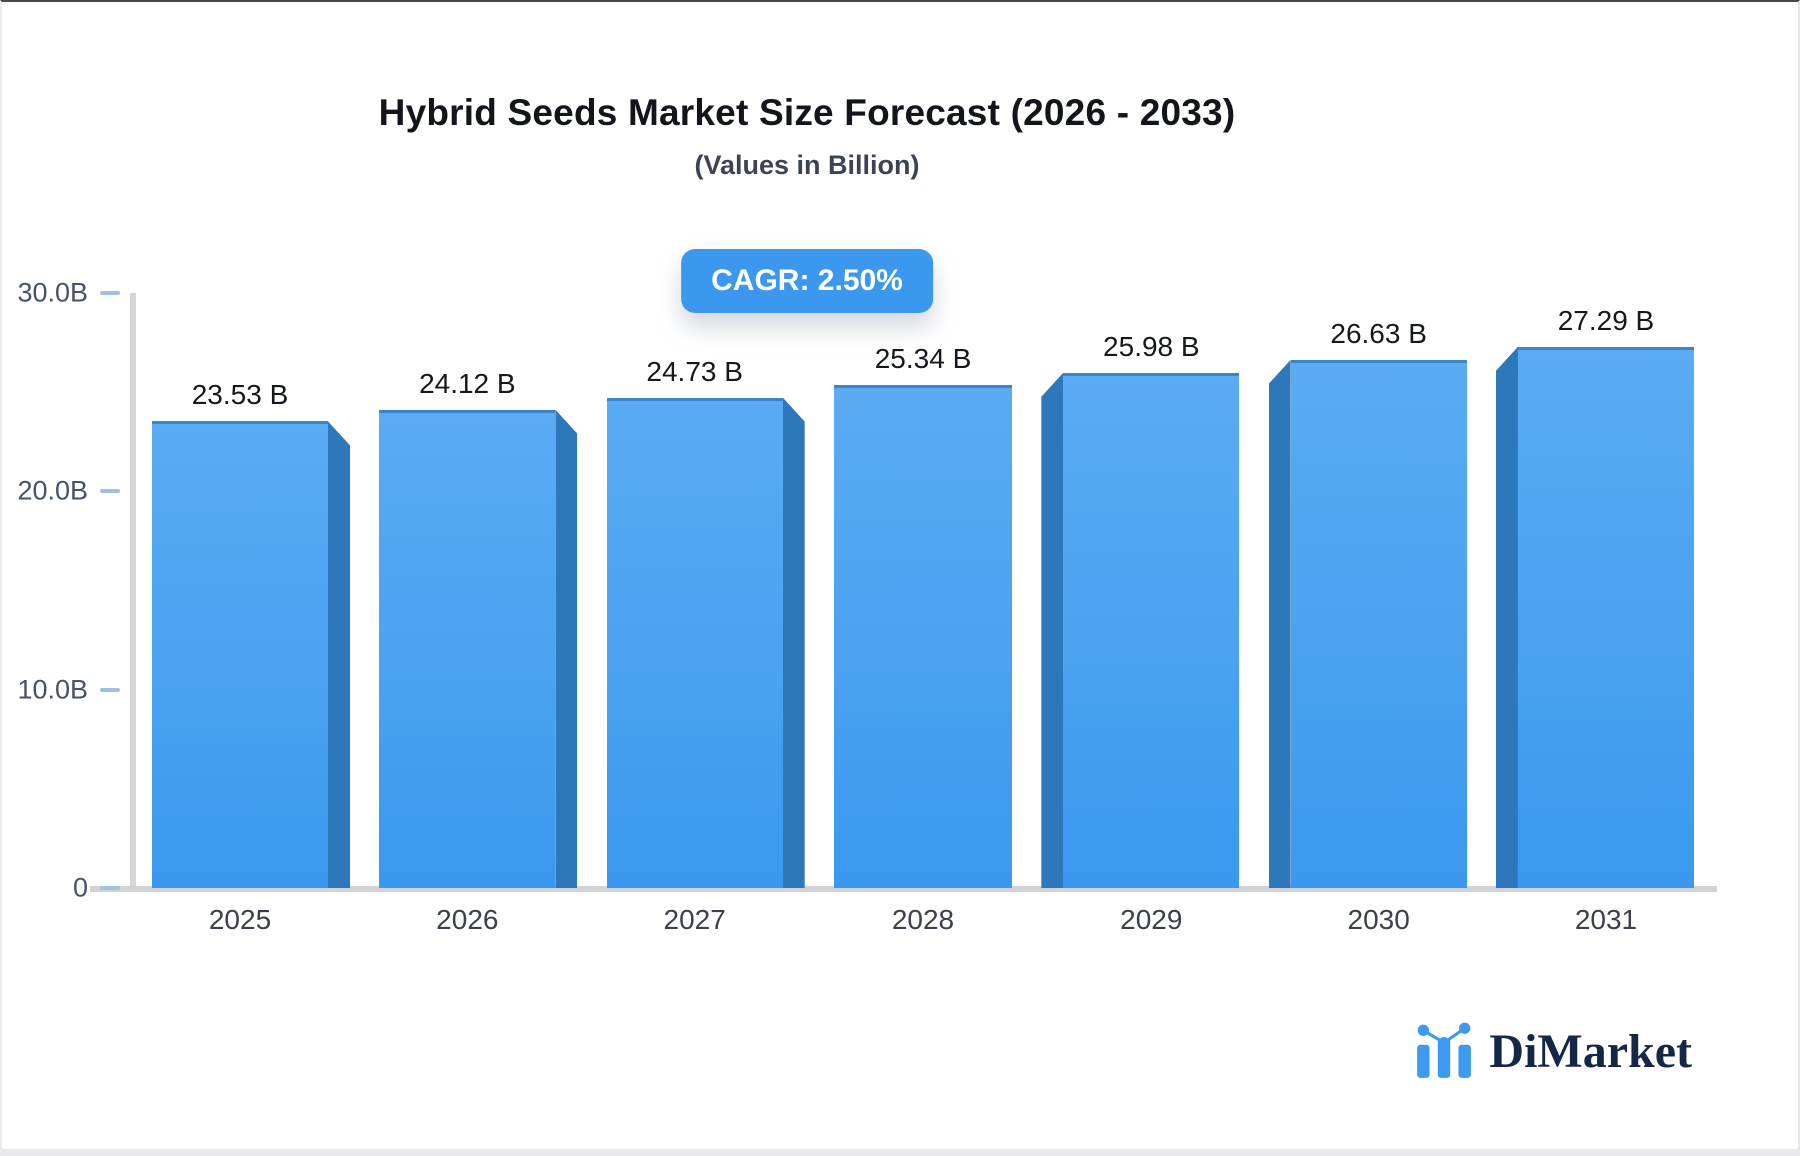  I want to click on brand-name: DiMarket, so click(1590, 1051).